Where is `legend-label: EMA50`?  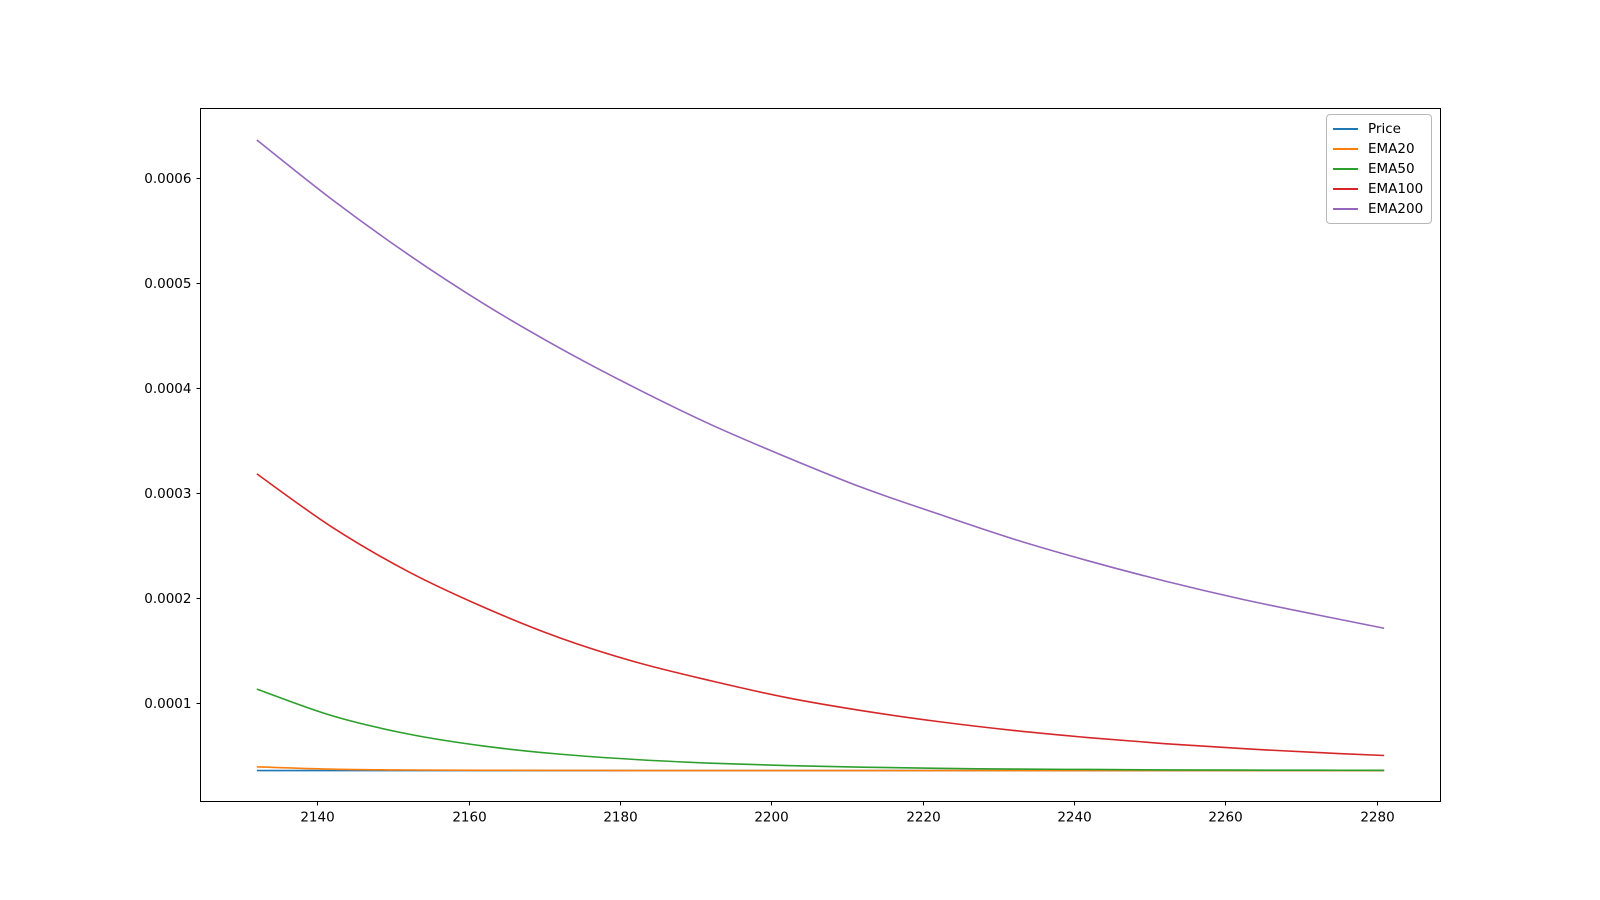 legend-label: EMA50 is located at coordinates (1391, 169).